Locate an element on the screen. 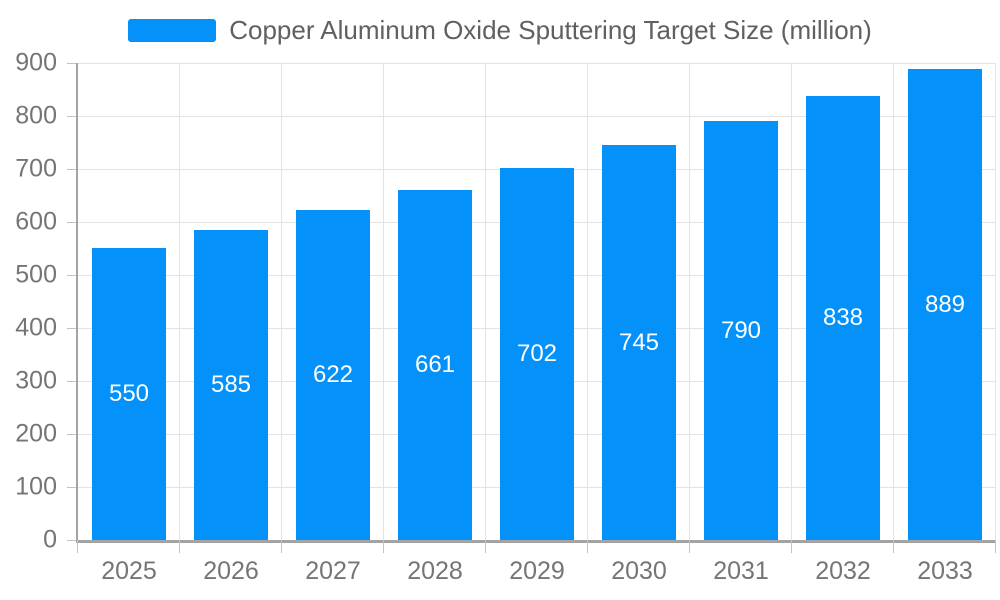 The image size is (1000, 600). bar-value-label-2029: 702 is located at coordinates (537, 353).